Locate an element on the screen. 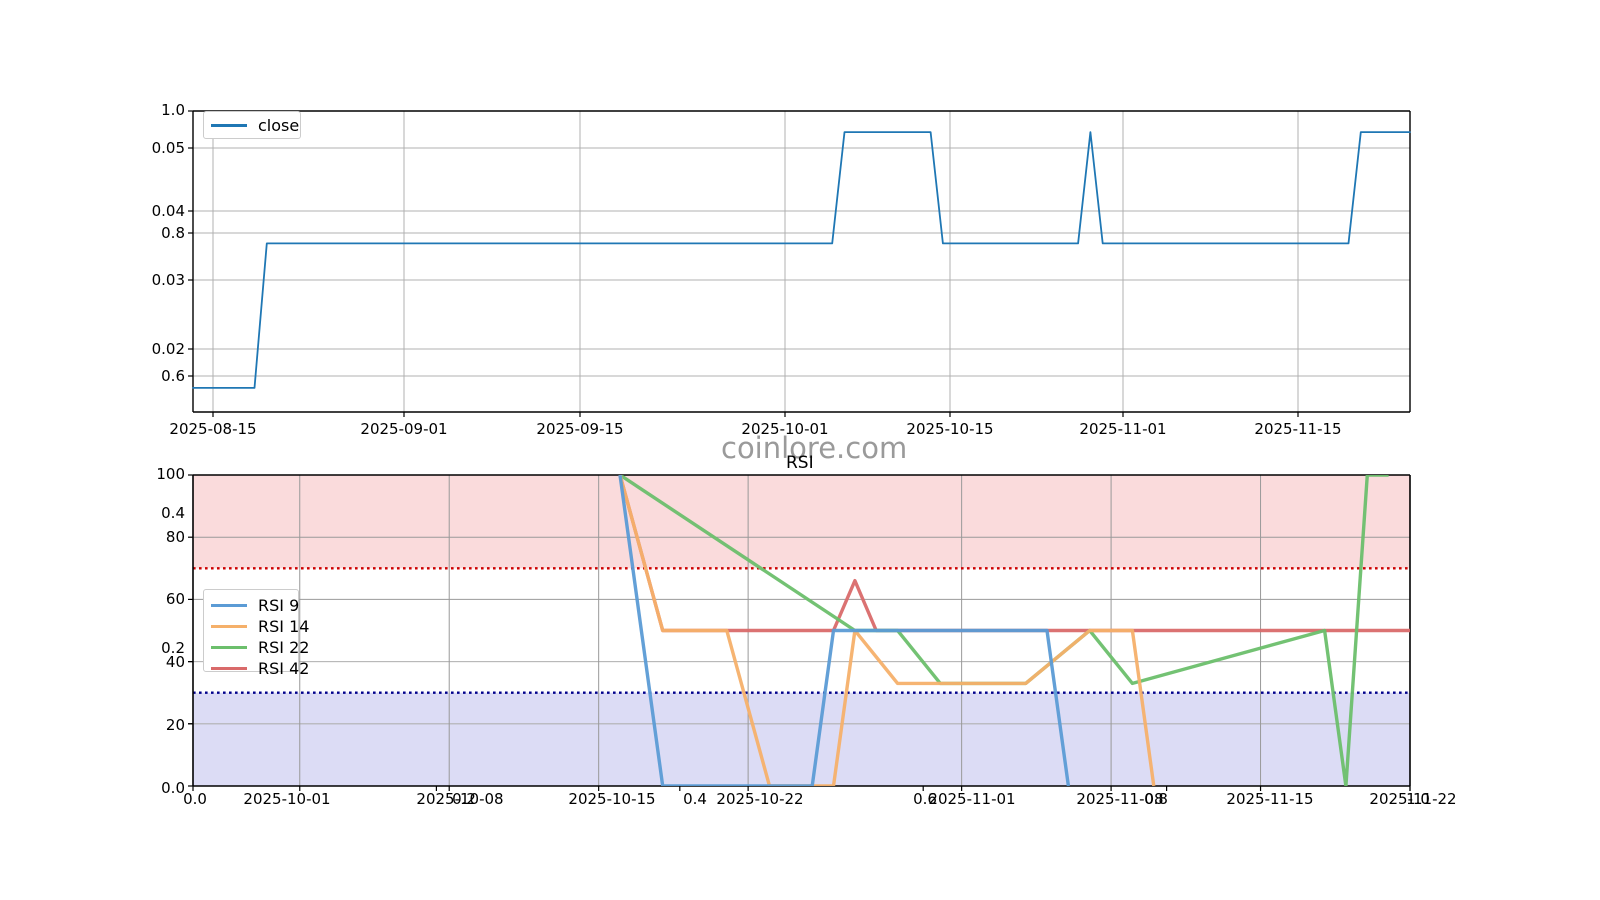 This screenshot has height=900, width=1600. rsi-xtick-2: 2025-10-08 is located at coordinates (460, 799).